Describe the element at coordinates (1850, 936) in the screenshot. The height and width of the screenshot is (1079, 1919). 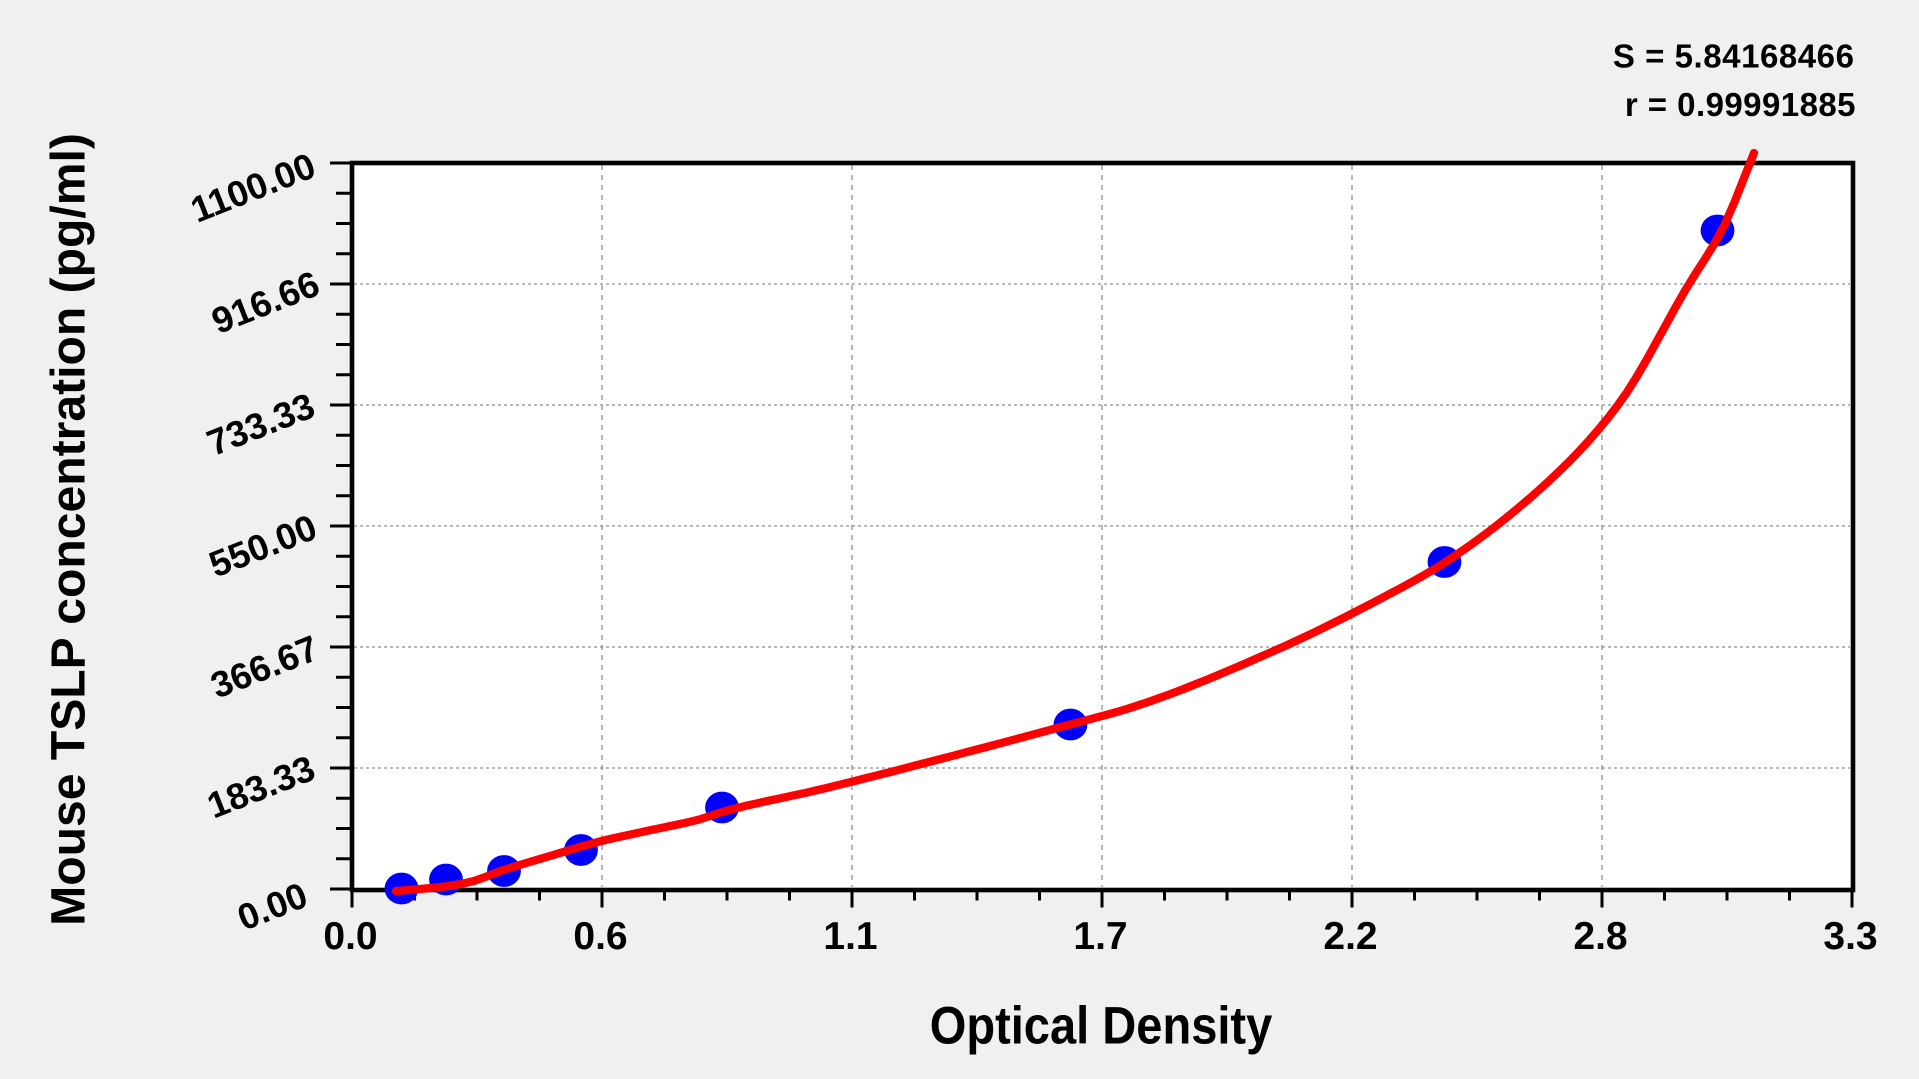
I see `svg-text: 3.3` at that location.